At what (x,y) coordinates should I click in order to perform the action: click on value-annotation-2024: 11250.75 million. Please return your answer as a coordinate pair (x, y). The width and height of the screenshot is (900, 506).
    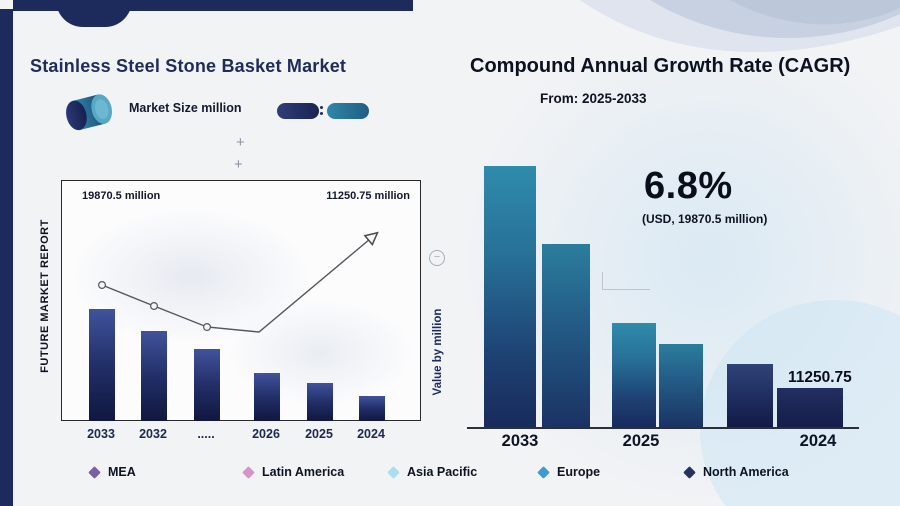
    Looking at the image, I should click on (368, 196).